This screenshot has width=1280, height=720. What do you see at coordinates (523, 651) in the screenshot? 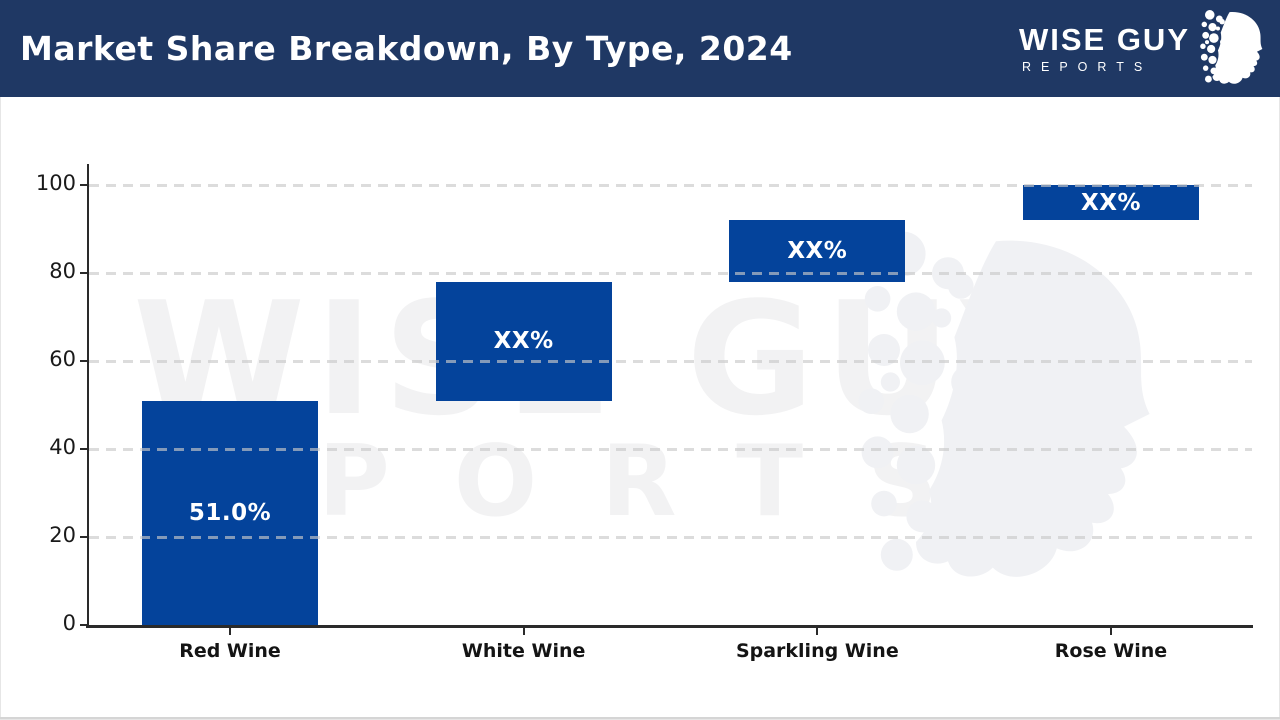
I see `x-category-label: White Wine` at bounding box center [523, 651].